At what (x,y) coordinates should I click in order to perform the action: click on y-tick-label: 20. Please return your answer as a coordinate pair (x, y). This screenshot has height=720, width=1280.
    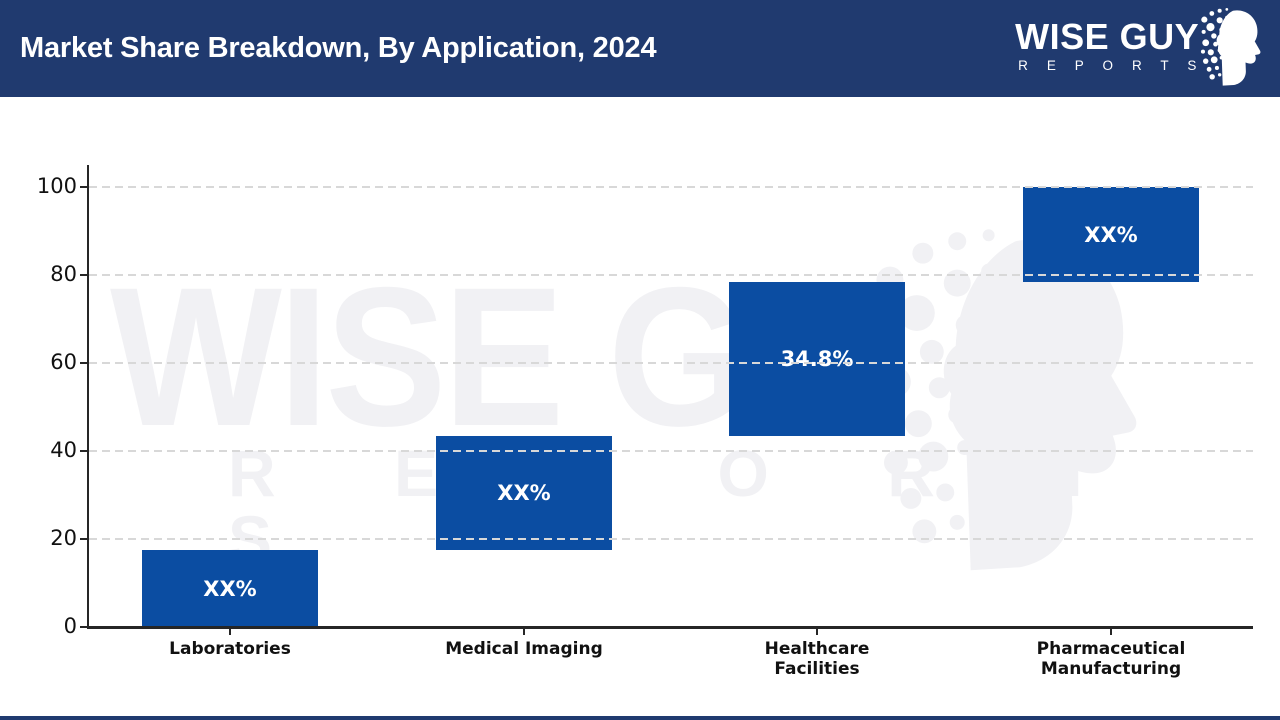
    Looking at the image, I should click on (63, 538).